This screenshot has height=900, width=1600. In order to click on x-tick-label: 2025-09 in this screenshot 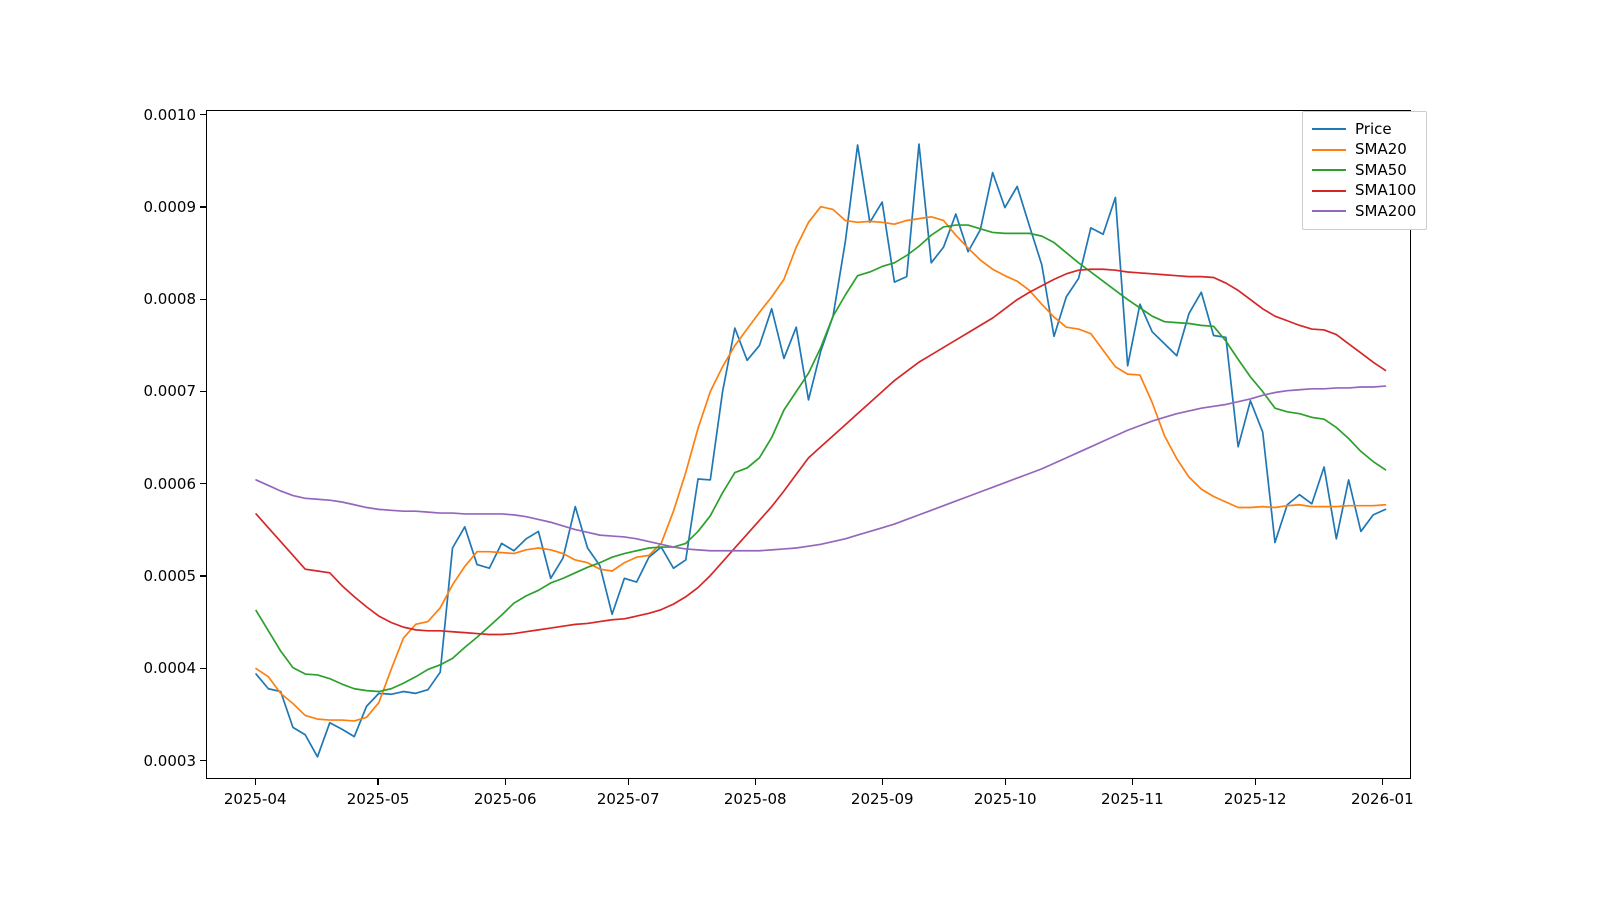, I will do `click(882, 799)`.